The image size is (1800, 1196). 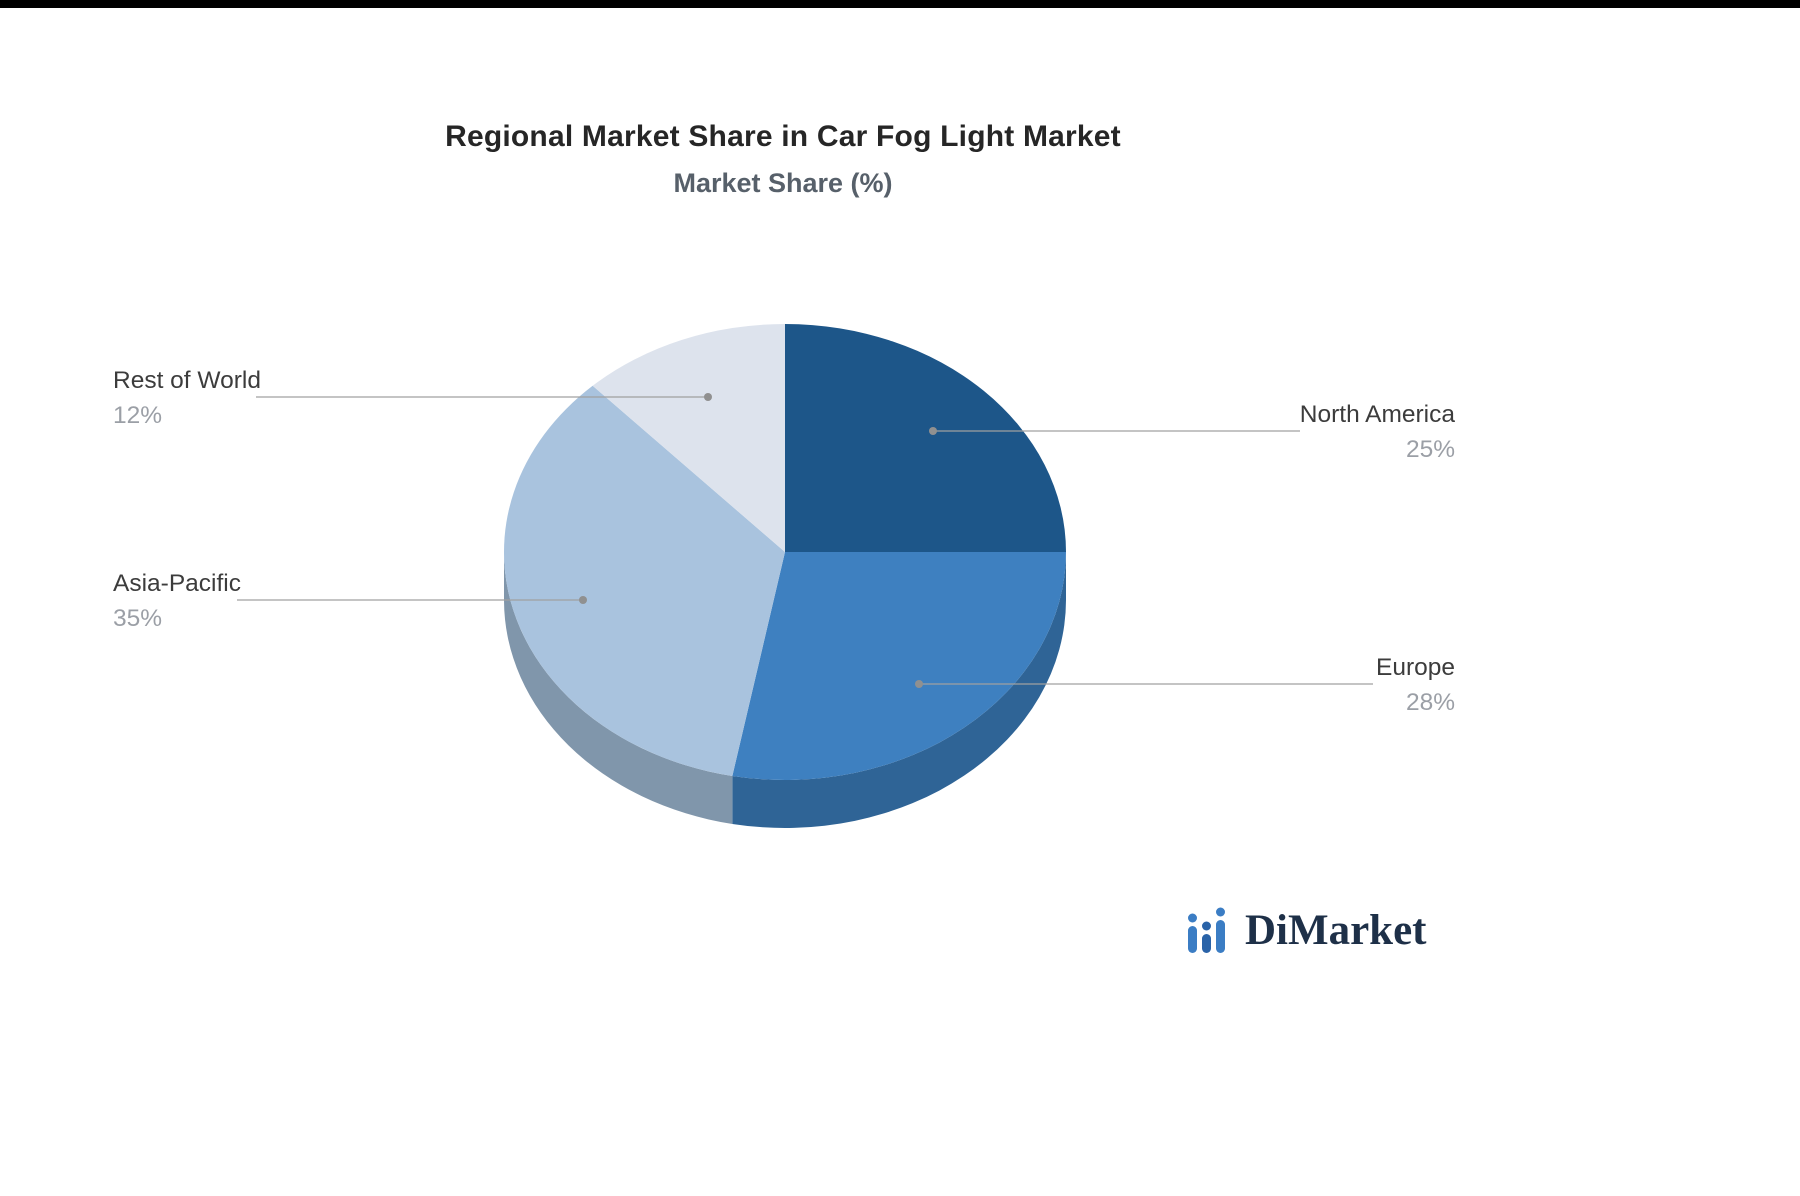 What do you see at coordinates (783, 183) in the screenshot?
I see `chart-subtitle: Market Share (%)` at bounding box center [783, 183].